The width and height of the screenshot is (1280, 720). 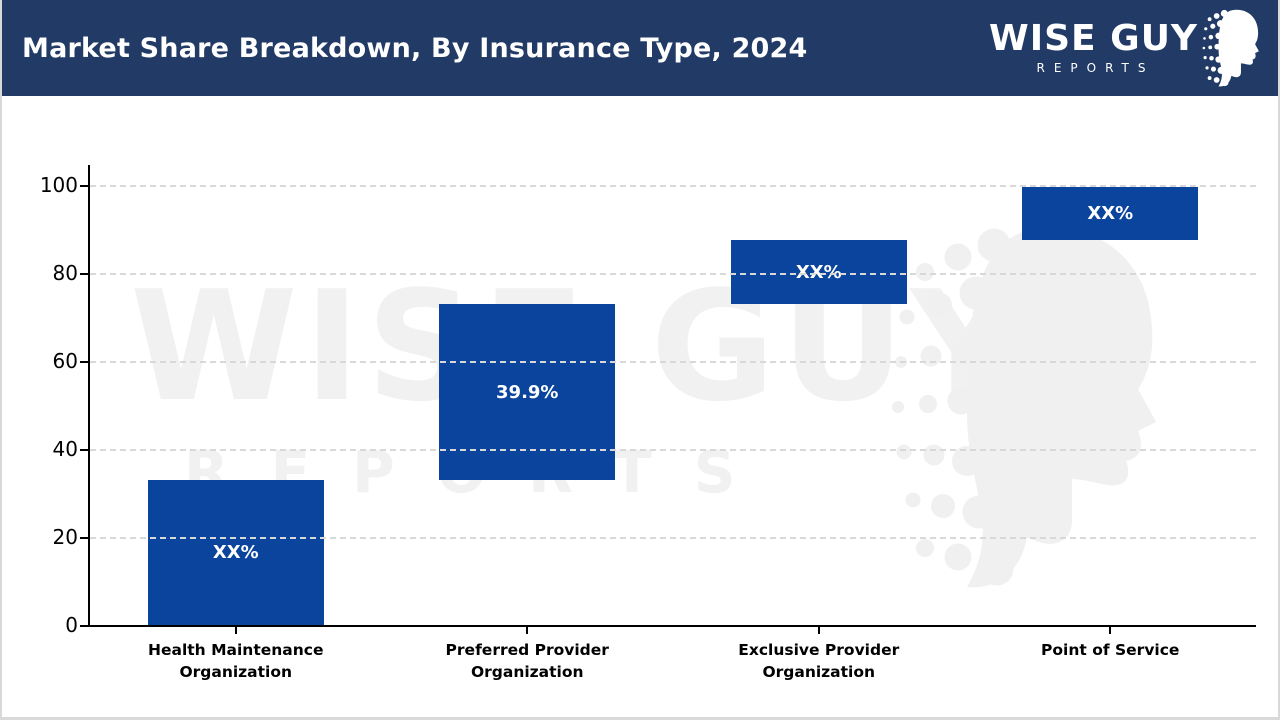 What do you see at coordinates (819, 661) in the screenshot?
I see `category-label: Exclusive Provider Organization` at bounding box center [819, 661].